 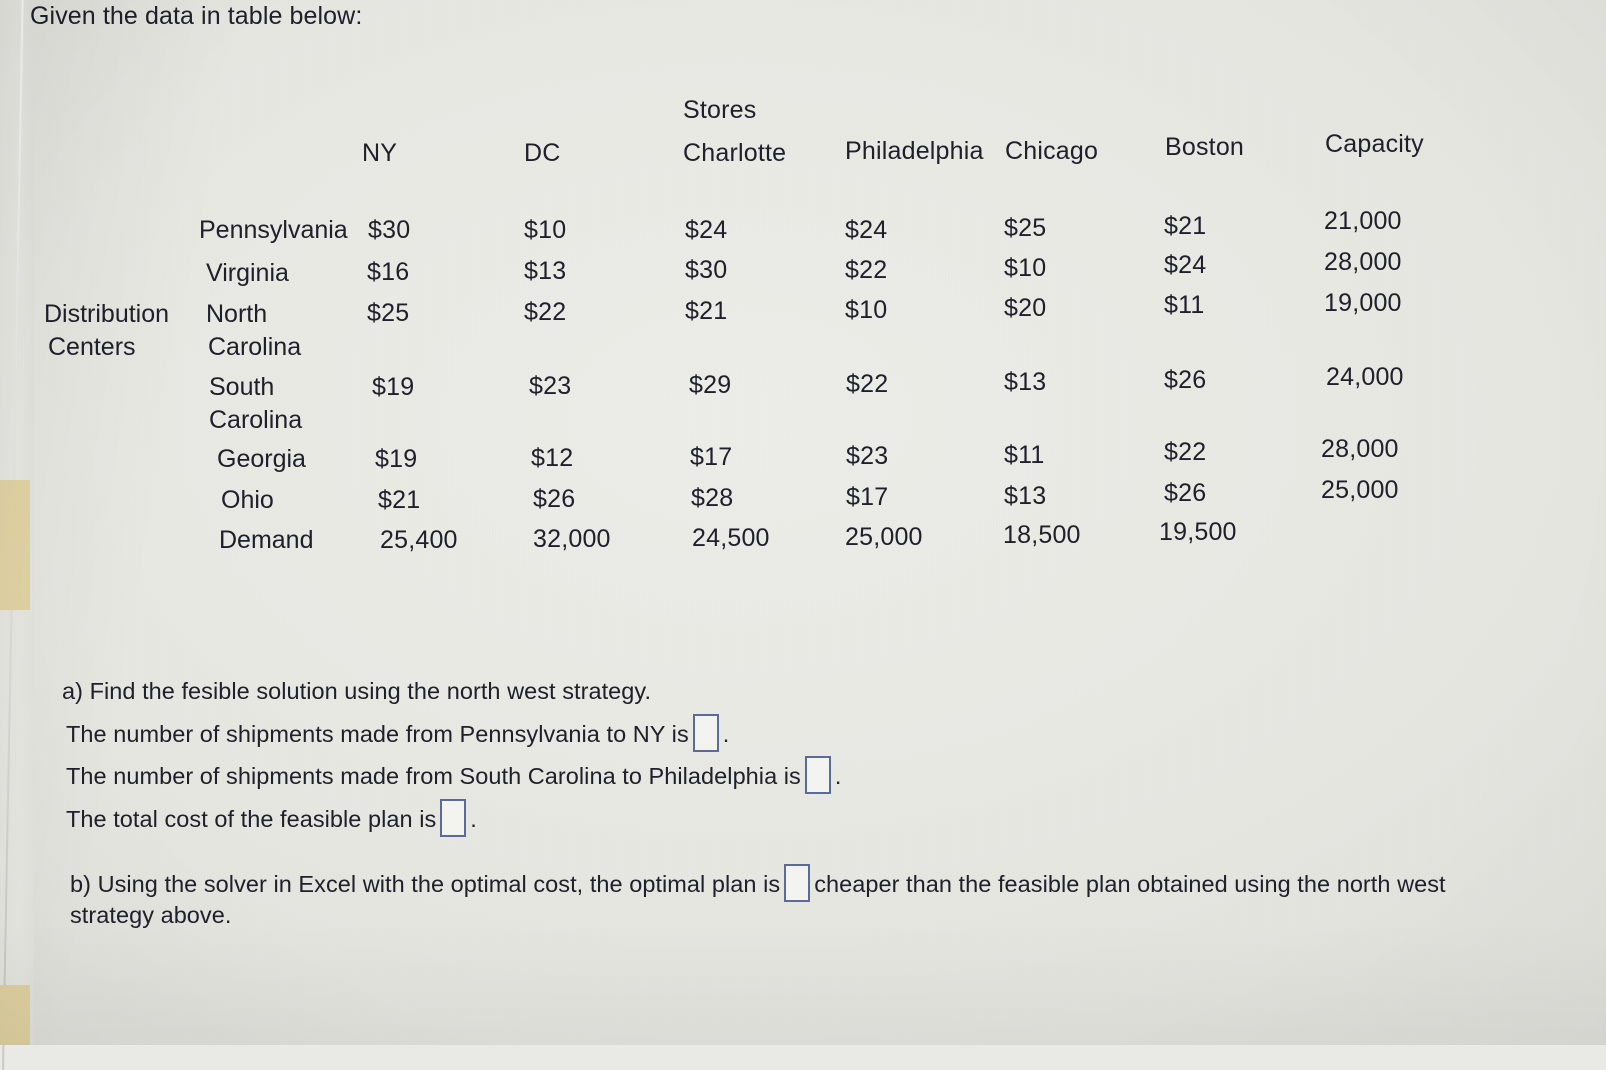 What do you see at coordinates (867, 497) in the screenshot?
I see `cell-ohio-philadelphia: $17` at bounding box center [867, 497].